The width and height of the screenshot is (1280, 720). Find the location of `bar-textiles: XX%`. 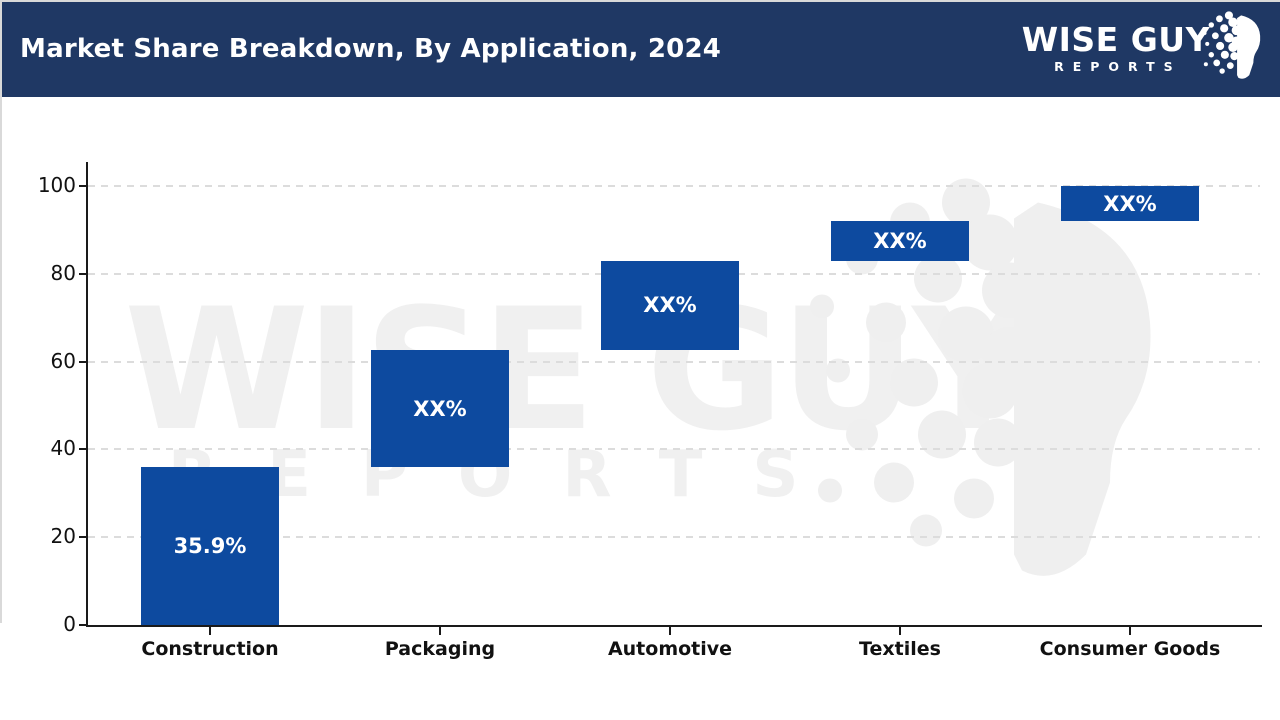

bar-textiles: XX% is located at coordinates (900, 241).